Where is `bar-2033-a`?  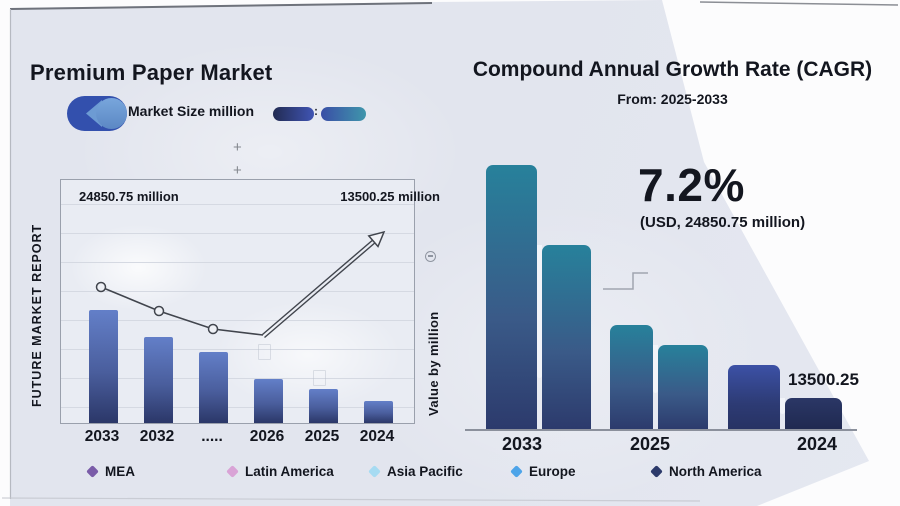
bar-2033-a is located at coordinates (511, 297).